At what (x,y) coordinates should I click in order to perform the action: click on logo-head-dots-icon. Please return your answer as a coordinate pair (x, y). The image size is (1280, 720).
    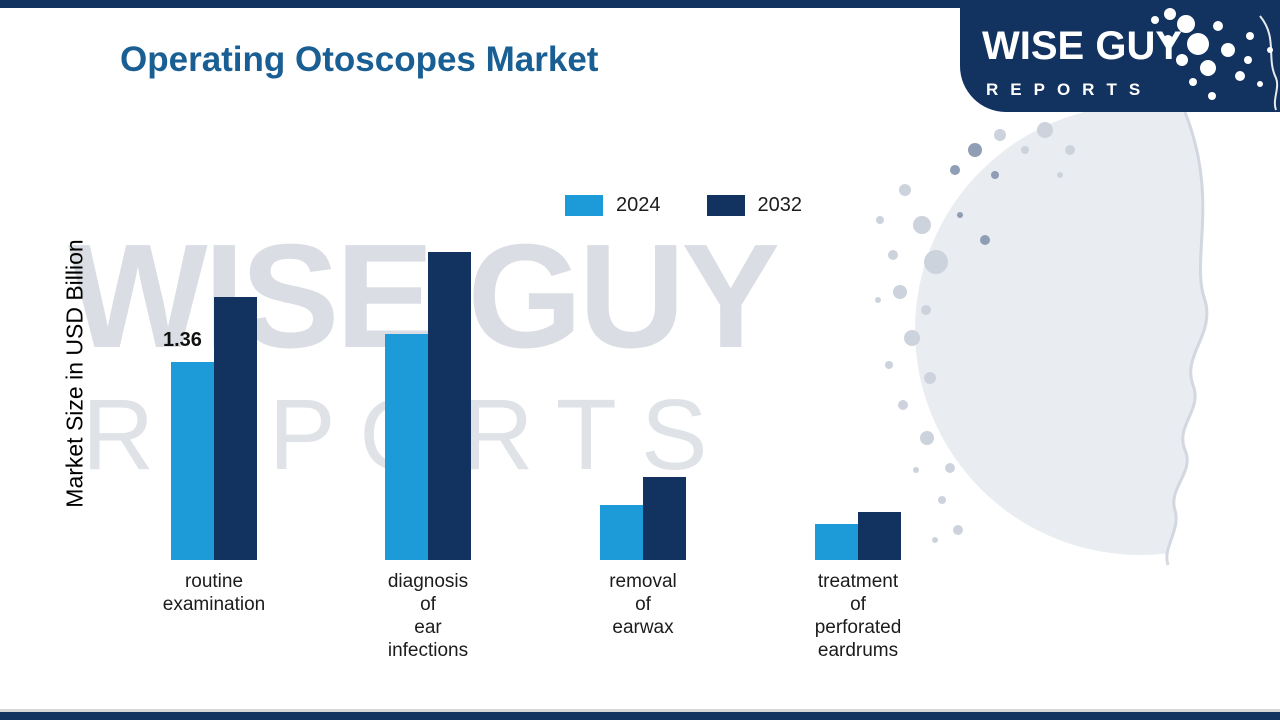
    Looking at the image, I should click on (1215, 59).